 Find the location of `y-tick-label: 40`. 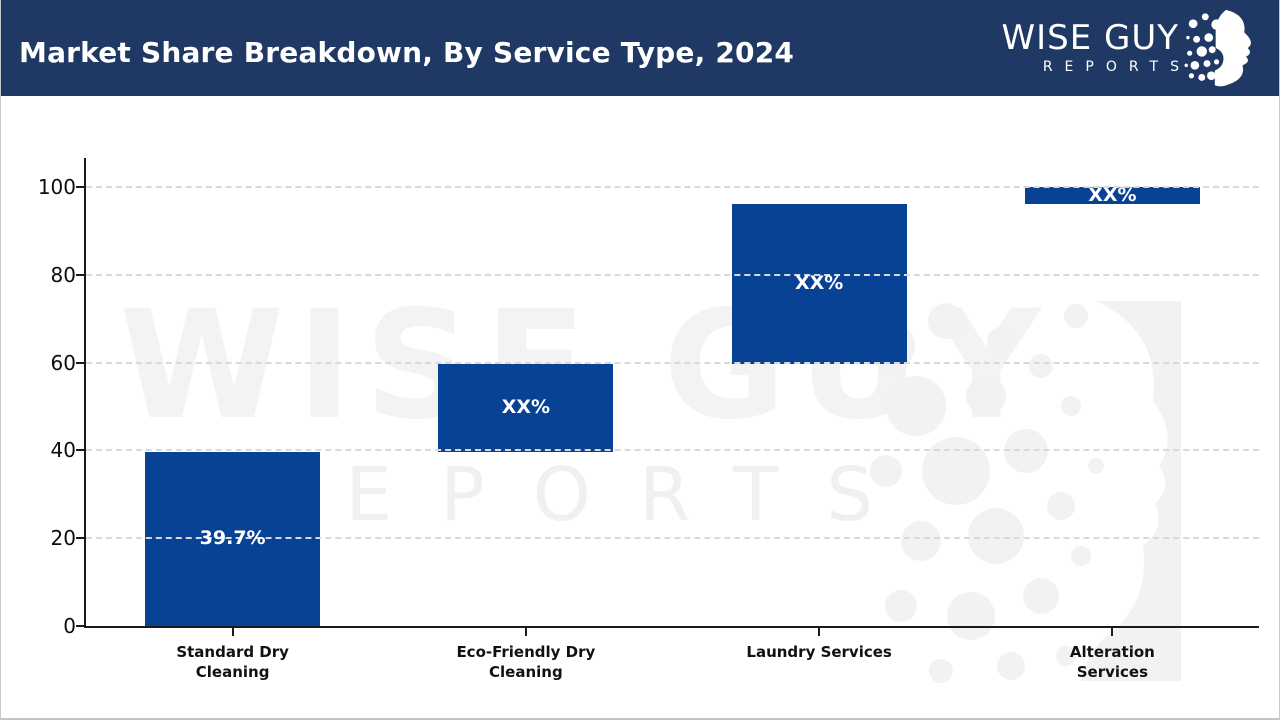

y-tick-label: 40 is located at coordinates (63, 450).